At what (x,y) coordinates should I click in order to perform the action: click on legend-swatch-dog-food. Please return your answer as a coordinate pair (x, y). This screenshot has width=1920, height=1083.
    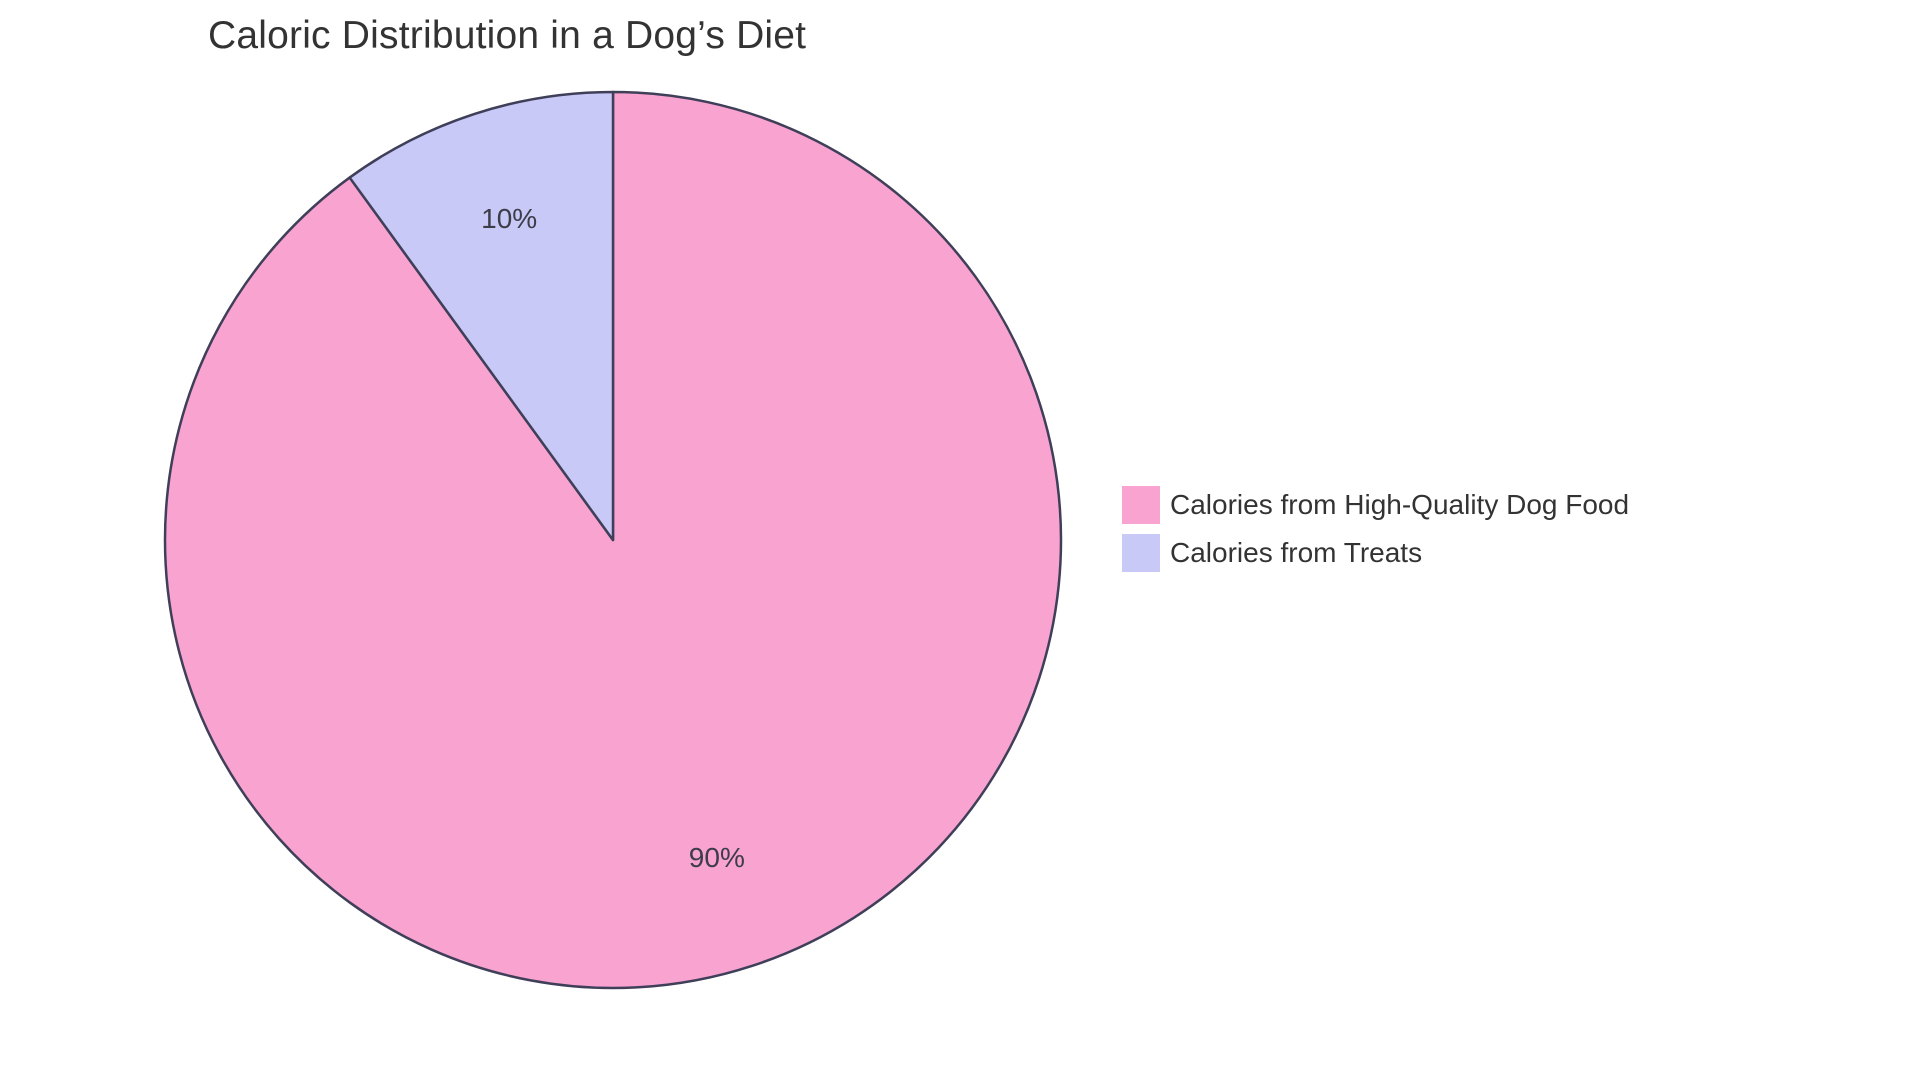
    Looking at the image, I should click on (1141, 505).